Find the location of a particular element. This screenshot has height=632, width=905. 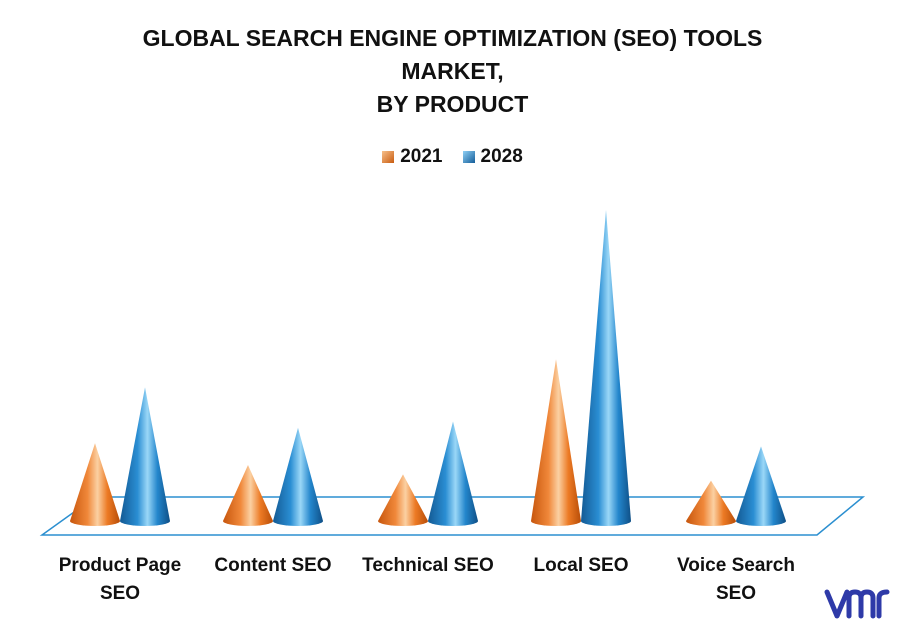

category-label-3: Local SEO is located at coordinates (581, 566).